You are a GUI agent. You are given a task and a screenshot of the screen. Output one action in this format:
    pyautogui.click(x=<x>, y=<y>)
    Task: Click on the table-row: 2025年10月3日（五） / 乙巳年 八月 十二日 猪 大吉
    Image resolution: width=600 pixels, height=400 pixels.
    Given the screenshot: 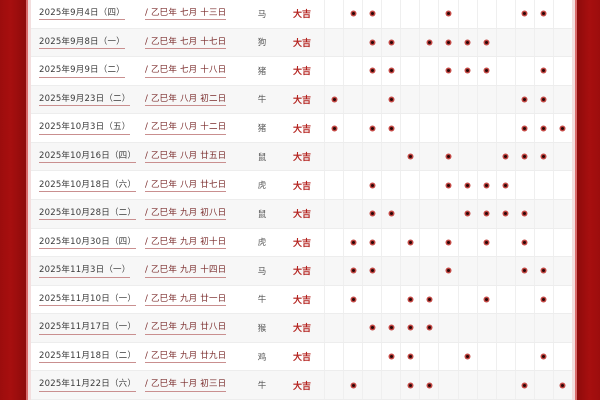 What is the action you would take?
    pyautogui.click(x=301, y=128)
    